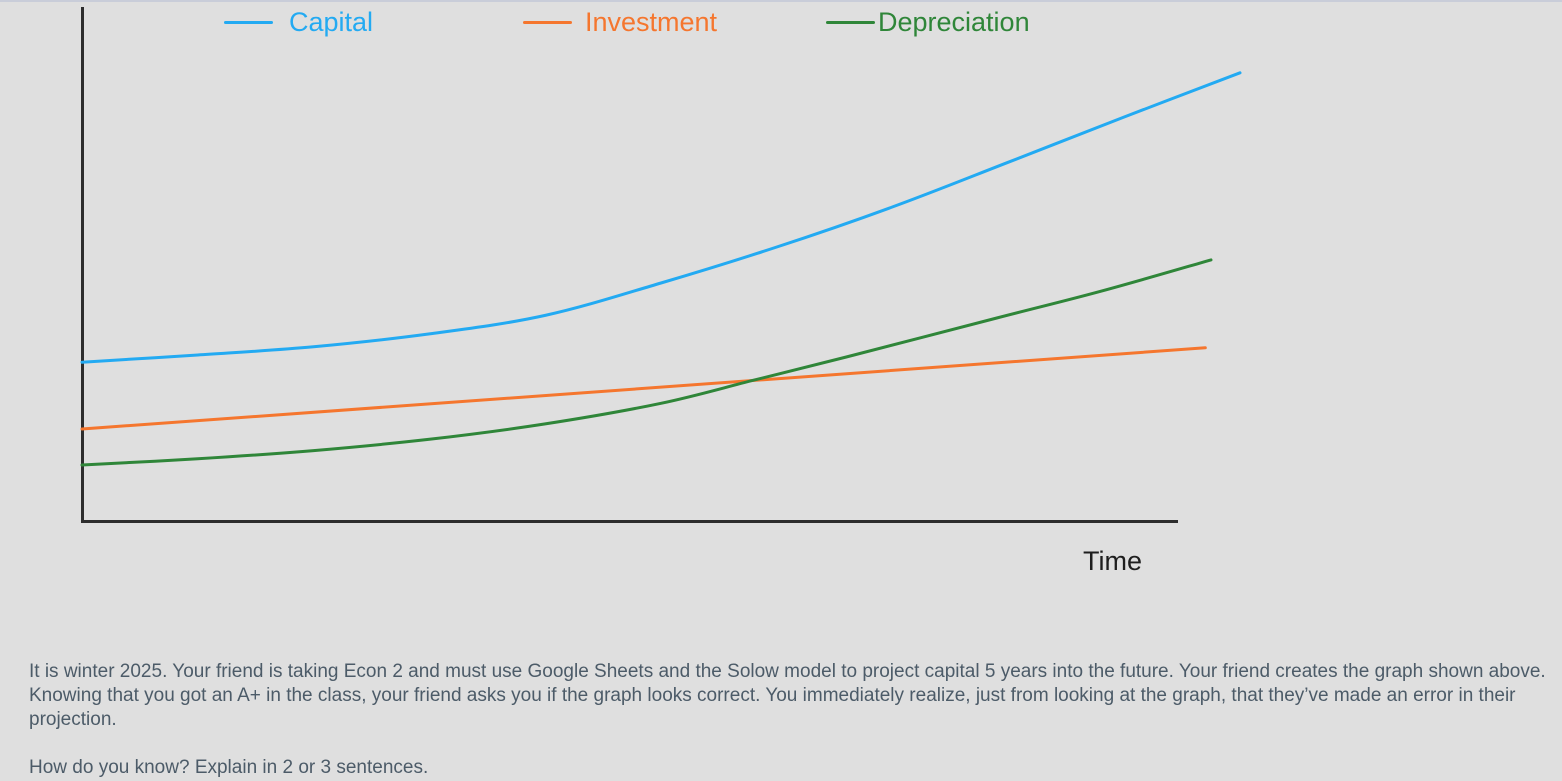  Describe the element at coordinates (781, 23) in the screenshot. I see `chart-legend: Capital Investment Depreciation` at that location.